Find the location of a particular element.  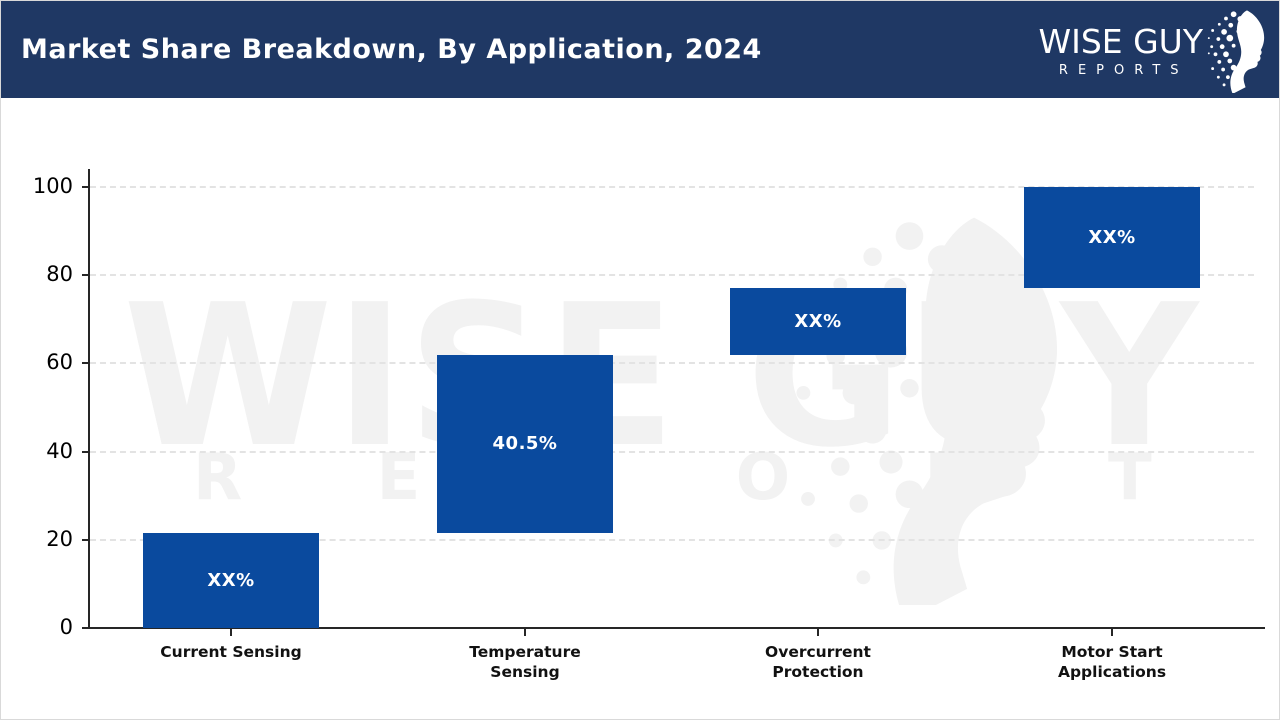

y-axis-line is located at coordinates (89, 399).